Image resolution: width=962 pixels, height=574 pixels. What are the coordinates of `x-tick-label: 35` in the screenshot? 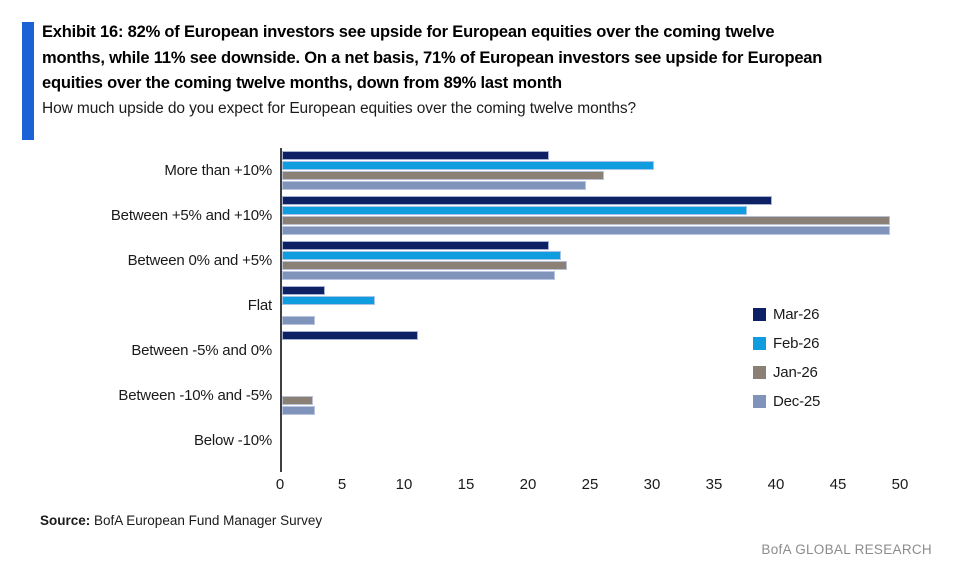 It's located at (714, 484).